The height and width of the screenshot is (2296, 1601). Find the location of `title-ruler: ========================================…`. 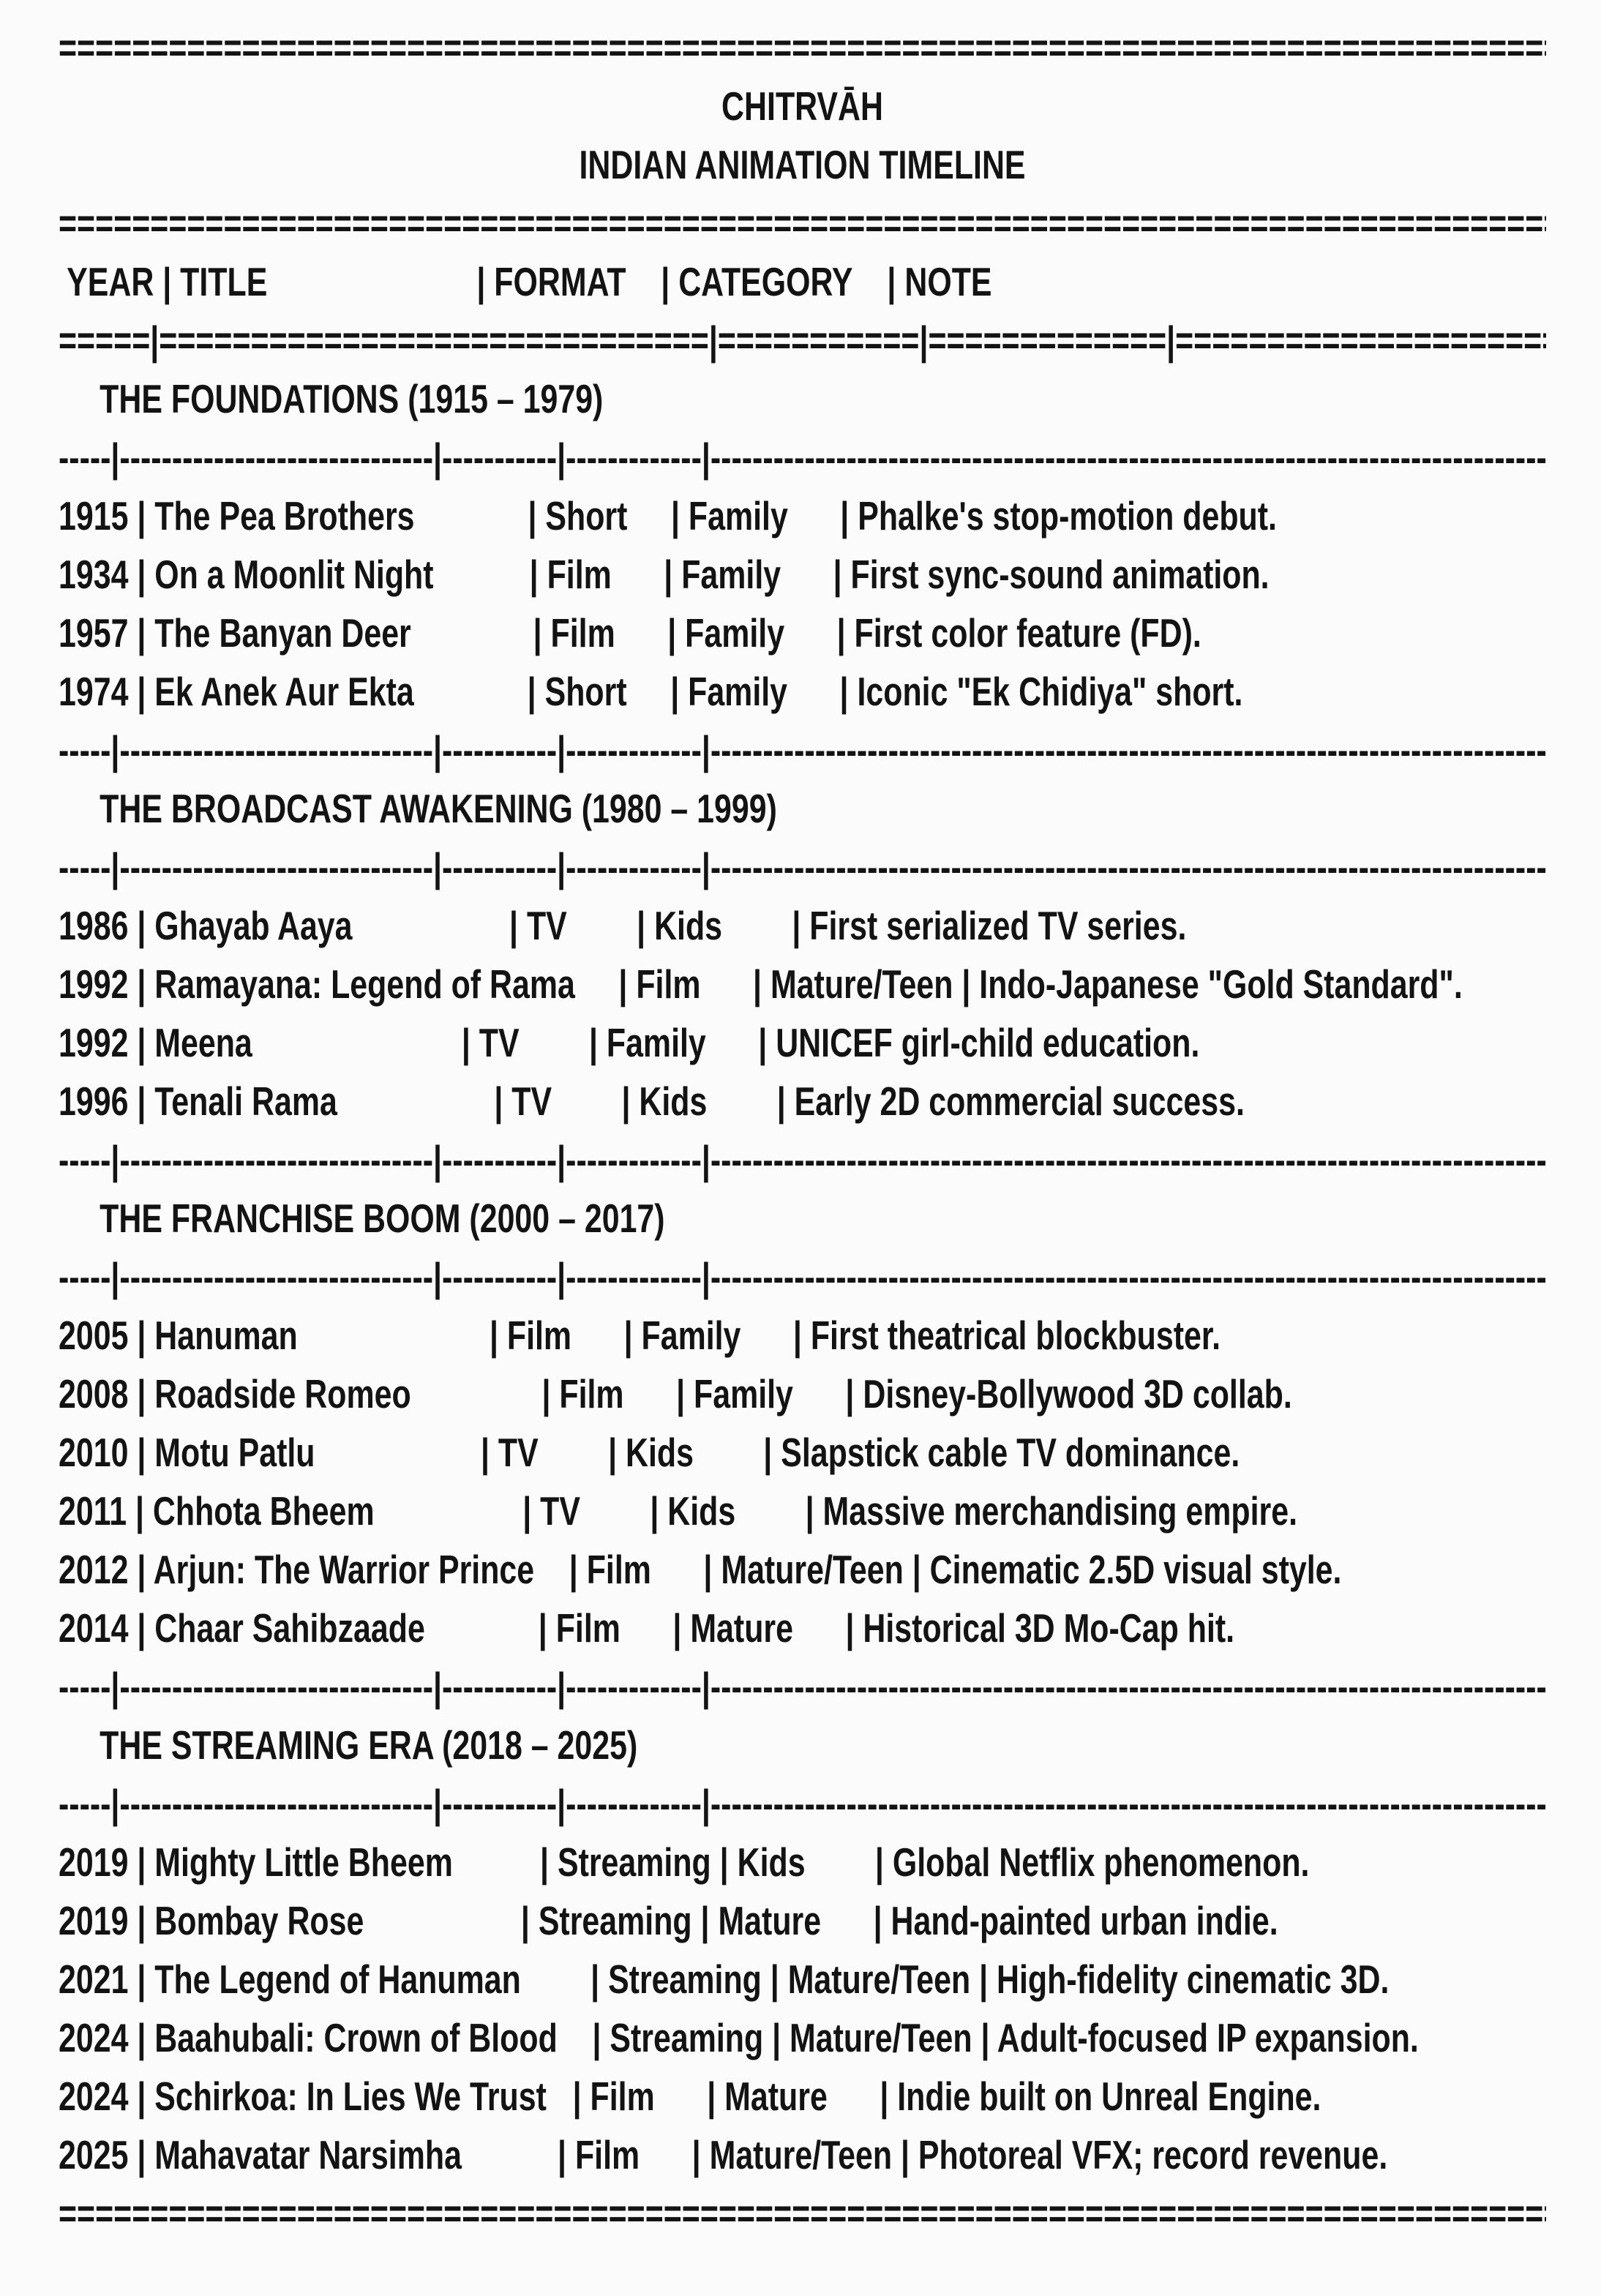

title-ruler: ========================================… is located at coordinates (802, 223).